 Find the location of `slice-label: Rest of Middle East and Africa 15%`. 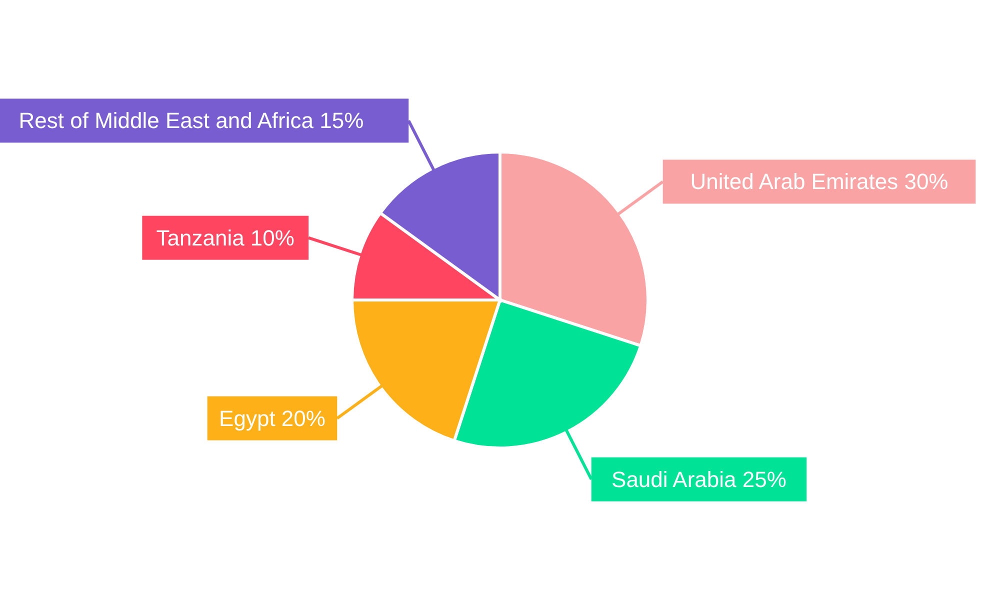

slice-label: Rest of Middle East and Africa 15% is located at coordinates (191, 121).